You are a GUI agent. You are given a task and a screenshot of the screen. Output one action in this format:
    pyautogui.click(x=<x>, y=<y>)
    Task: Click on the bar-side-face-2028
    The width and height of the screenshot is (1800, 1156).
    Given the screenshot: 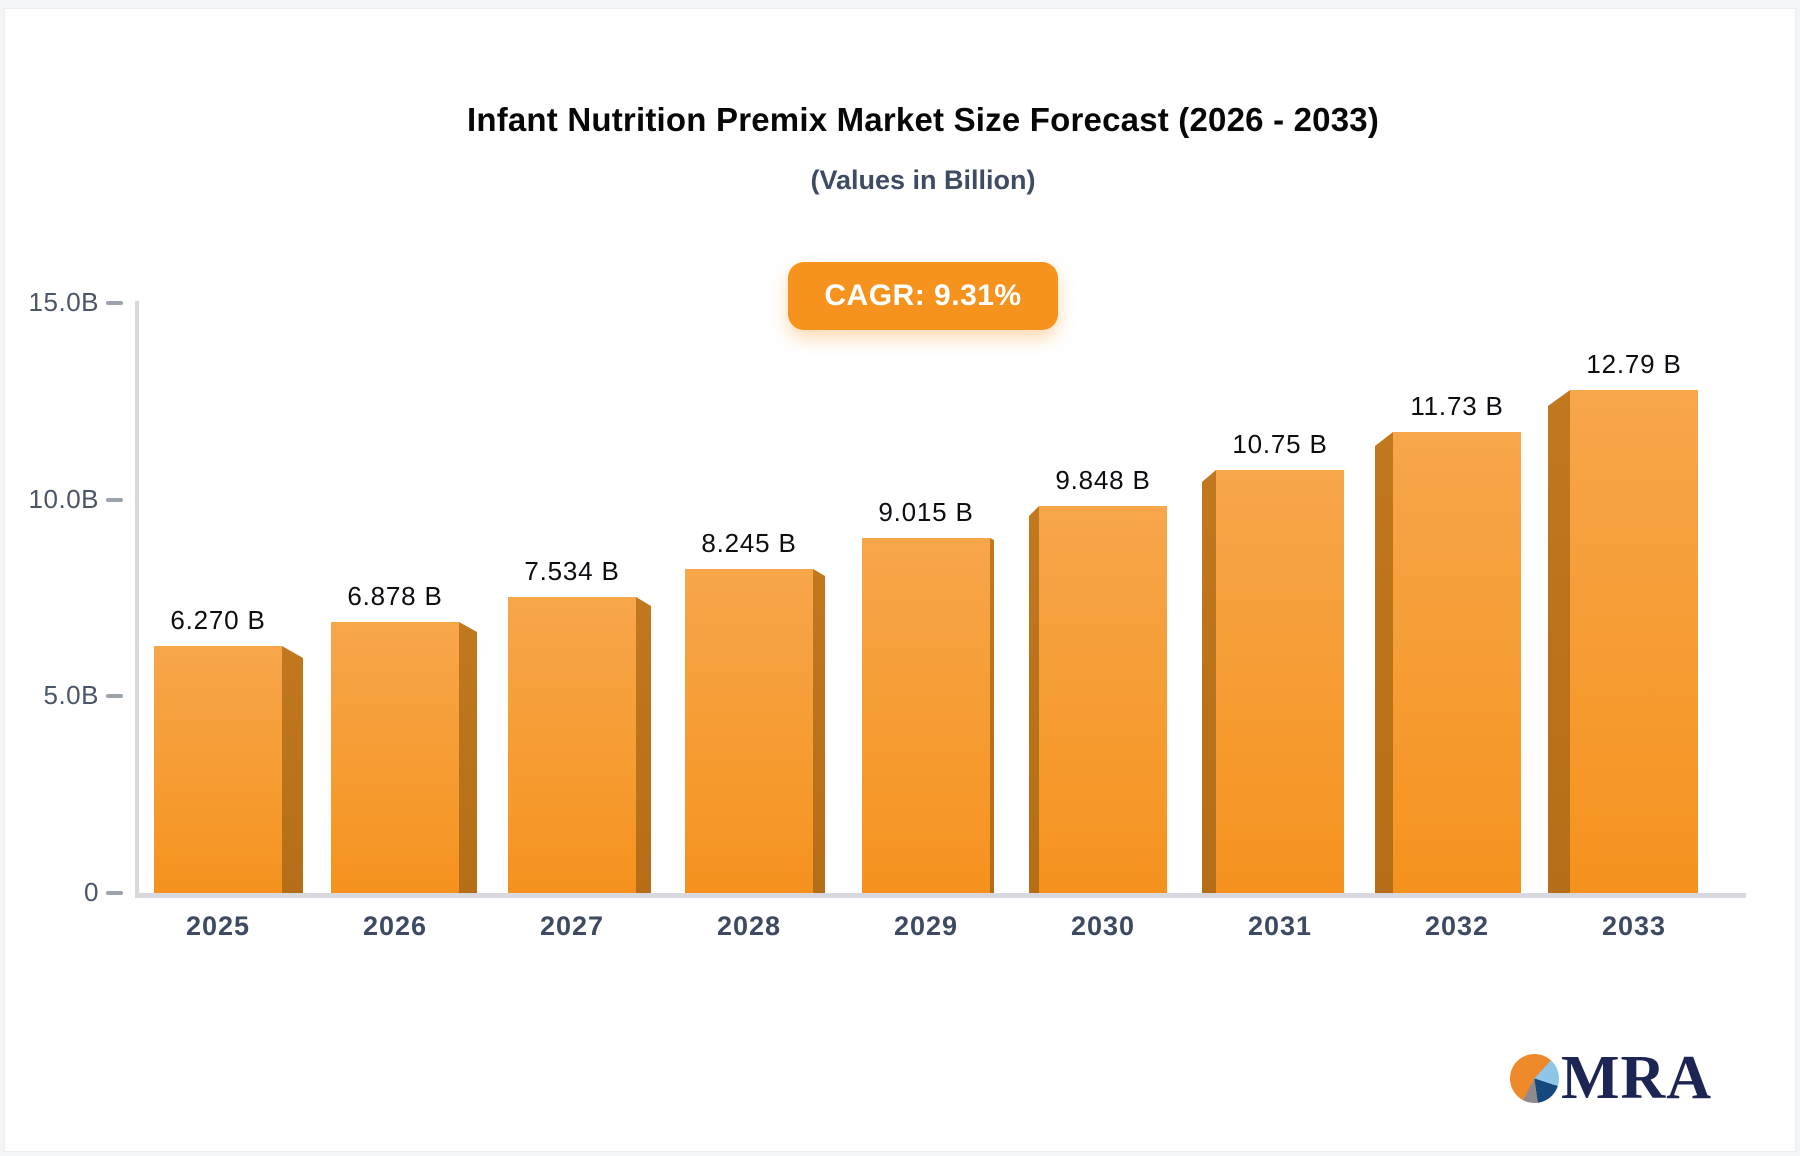 What is the action you would take?
    pyautogui.click(x=819, y=731)
    